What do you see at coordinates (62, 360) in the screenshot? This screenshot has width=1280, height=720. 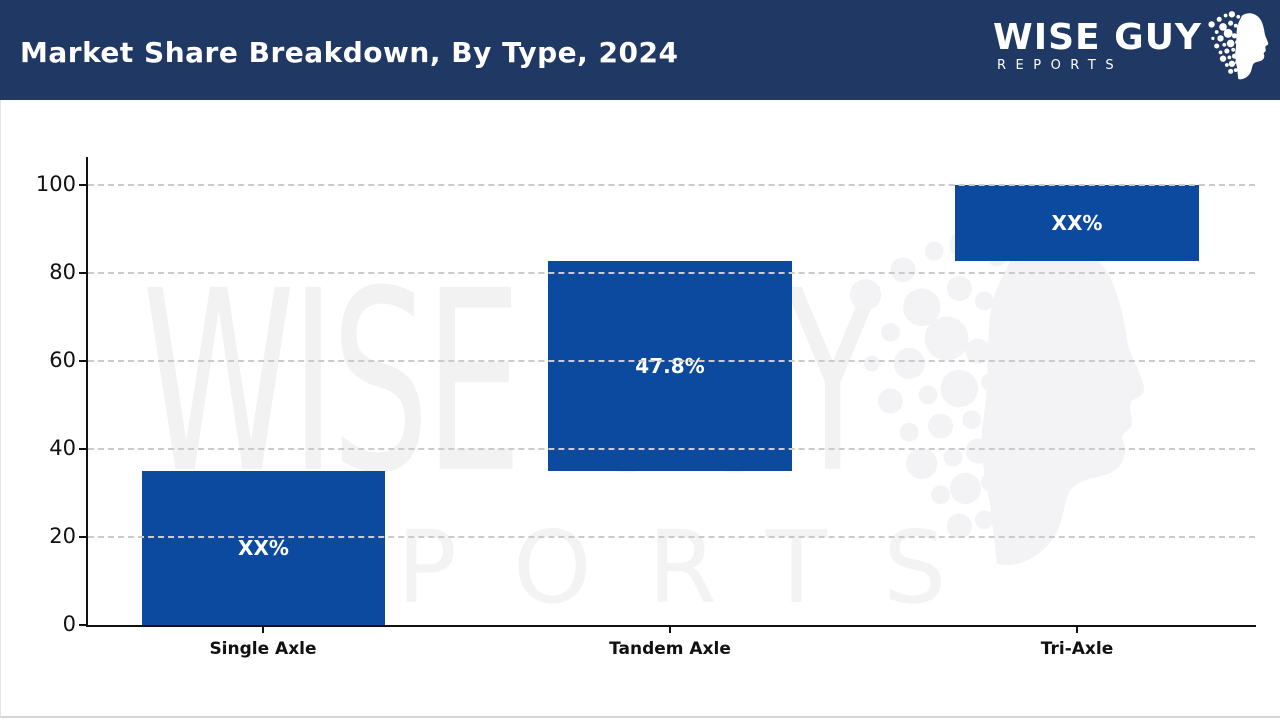 I see `y-tick-label: 60` at bounding box center [62, 360].